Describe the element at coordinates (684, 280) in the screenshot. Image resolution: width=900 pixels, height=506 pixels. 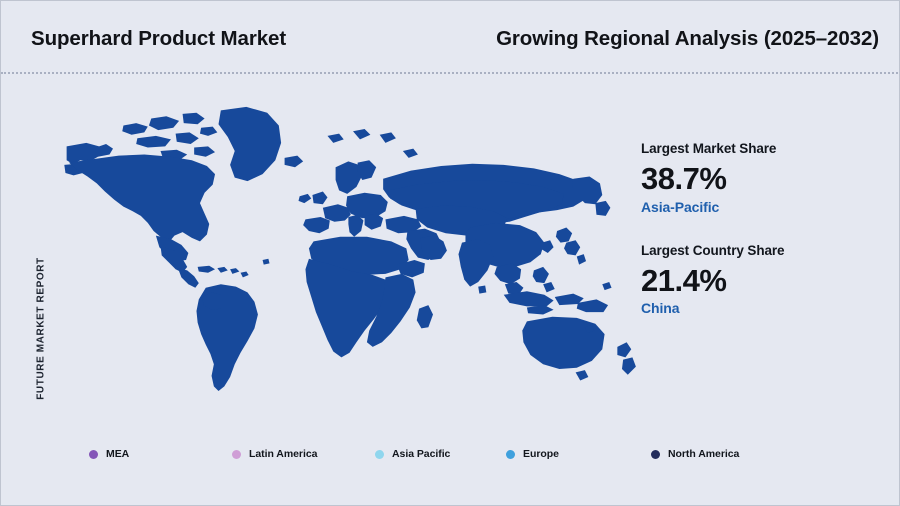
I see `stat-value: 21.4%` at that location.